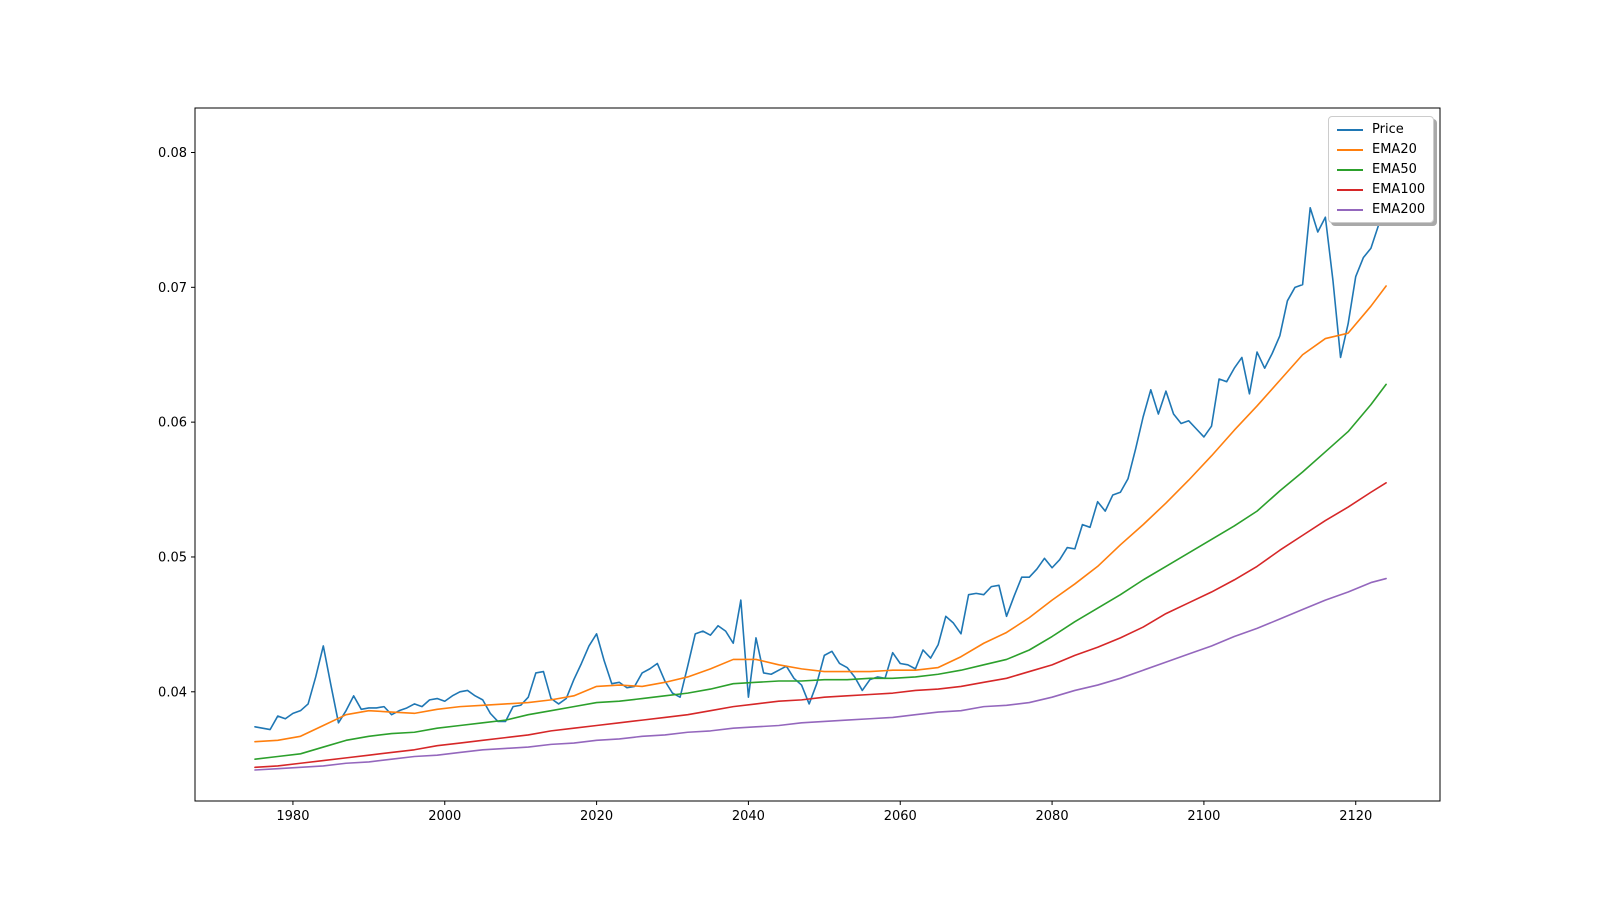 This screenshot has height=900, width=1600. Describe the element at coordinates (748, 816) in the screenshot. I see `x-tick-label: 2040` at that location.